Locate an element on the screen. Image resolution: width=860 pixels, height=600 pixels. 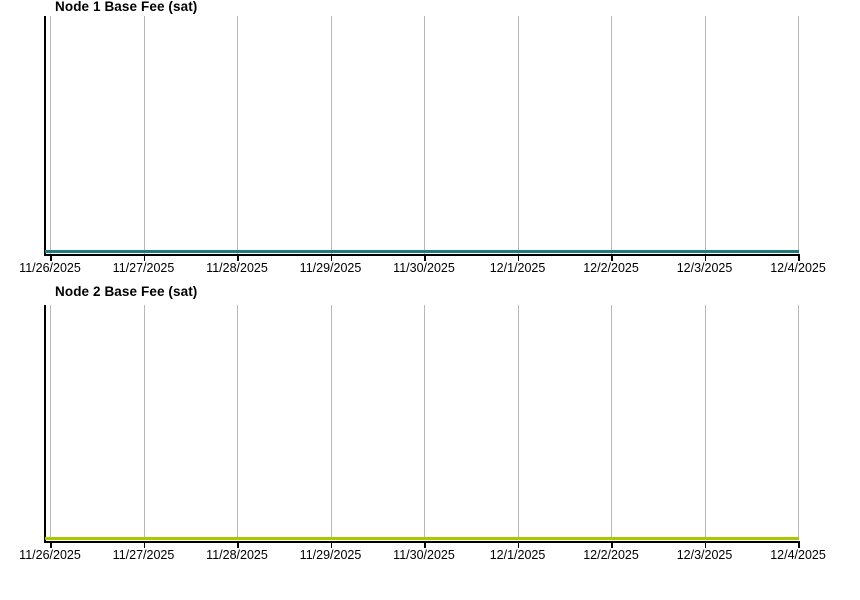
chart-title-node-2: Node 2 Base Fee (sat) is located at coordinates (126, 291).